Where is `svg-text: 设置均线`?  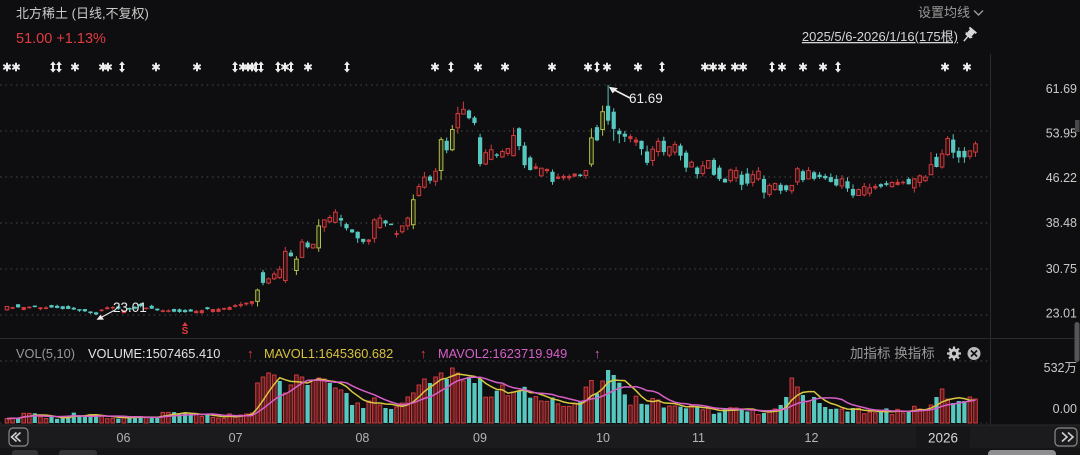 svg-text: 设置均线 is located at coordinates (944, 12).